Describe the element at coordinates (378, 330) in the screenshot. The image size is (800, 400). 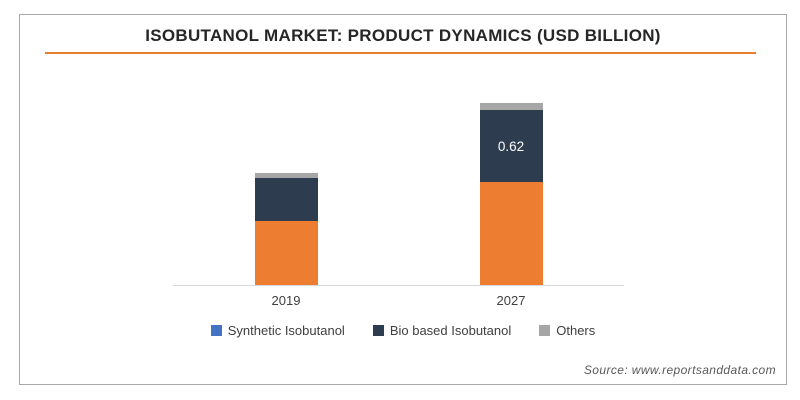
I see `legend-swatch-bio-based-isobutanol` at that location.